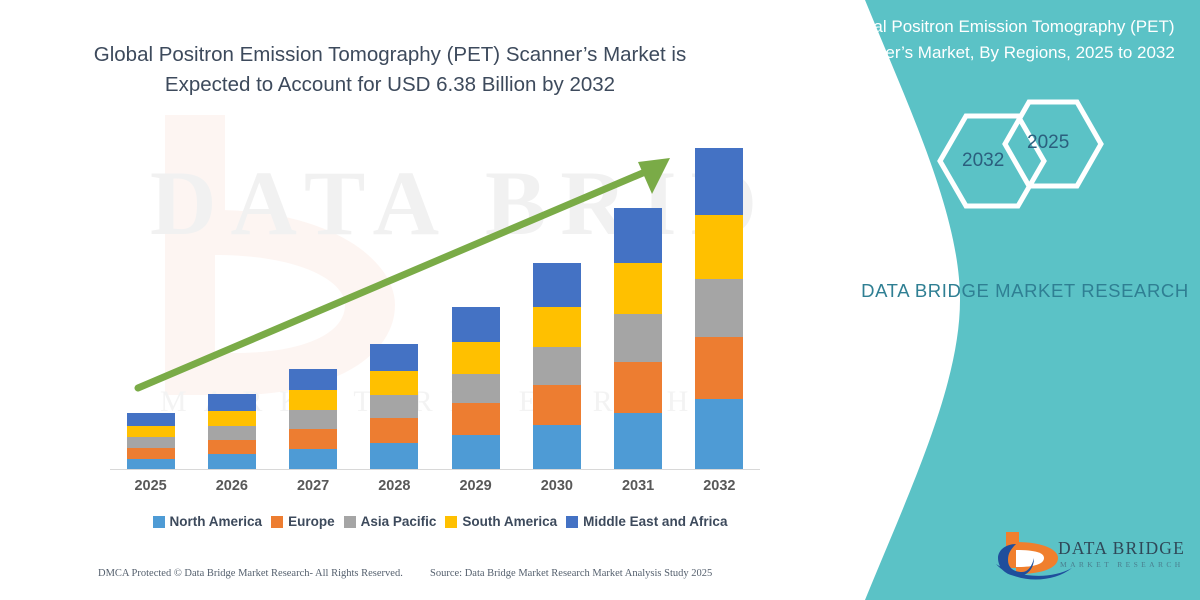 Image resolution: width=1200 pixels, height=600 pixels. I want to click on x-label-2030: 2030, so click(556, 486).